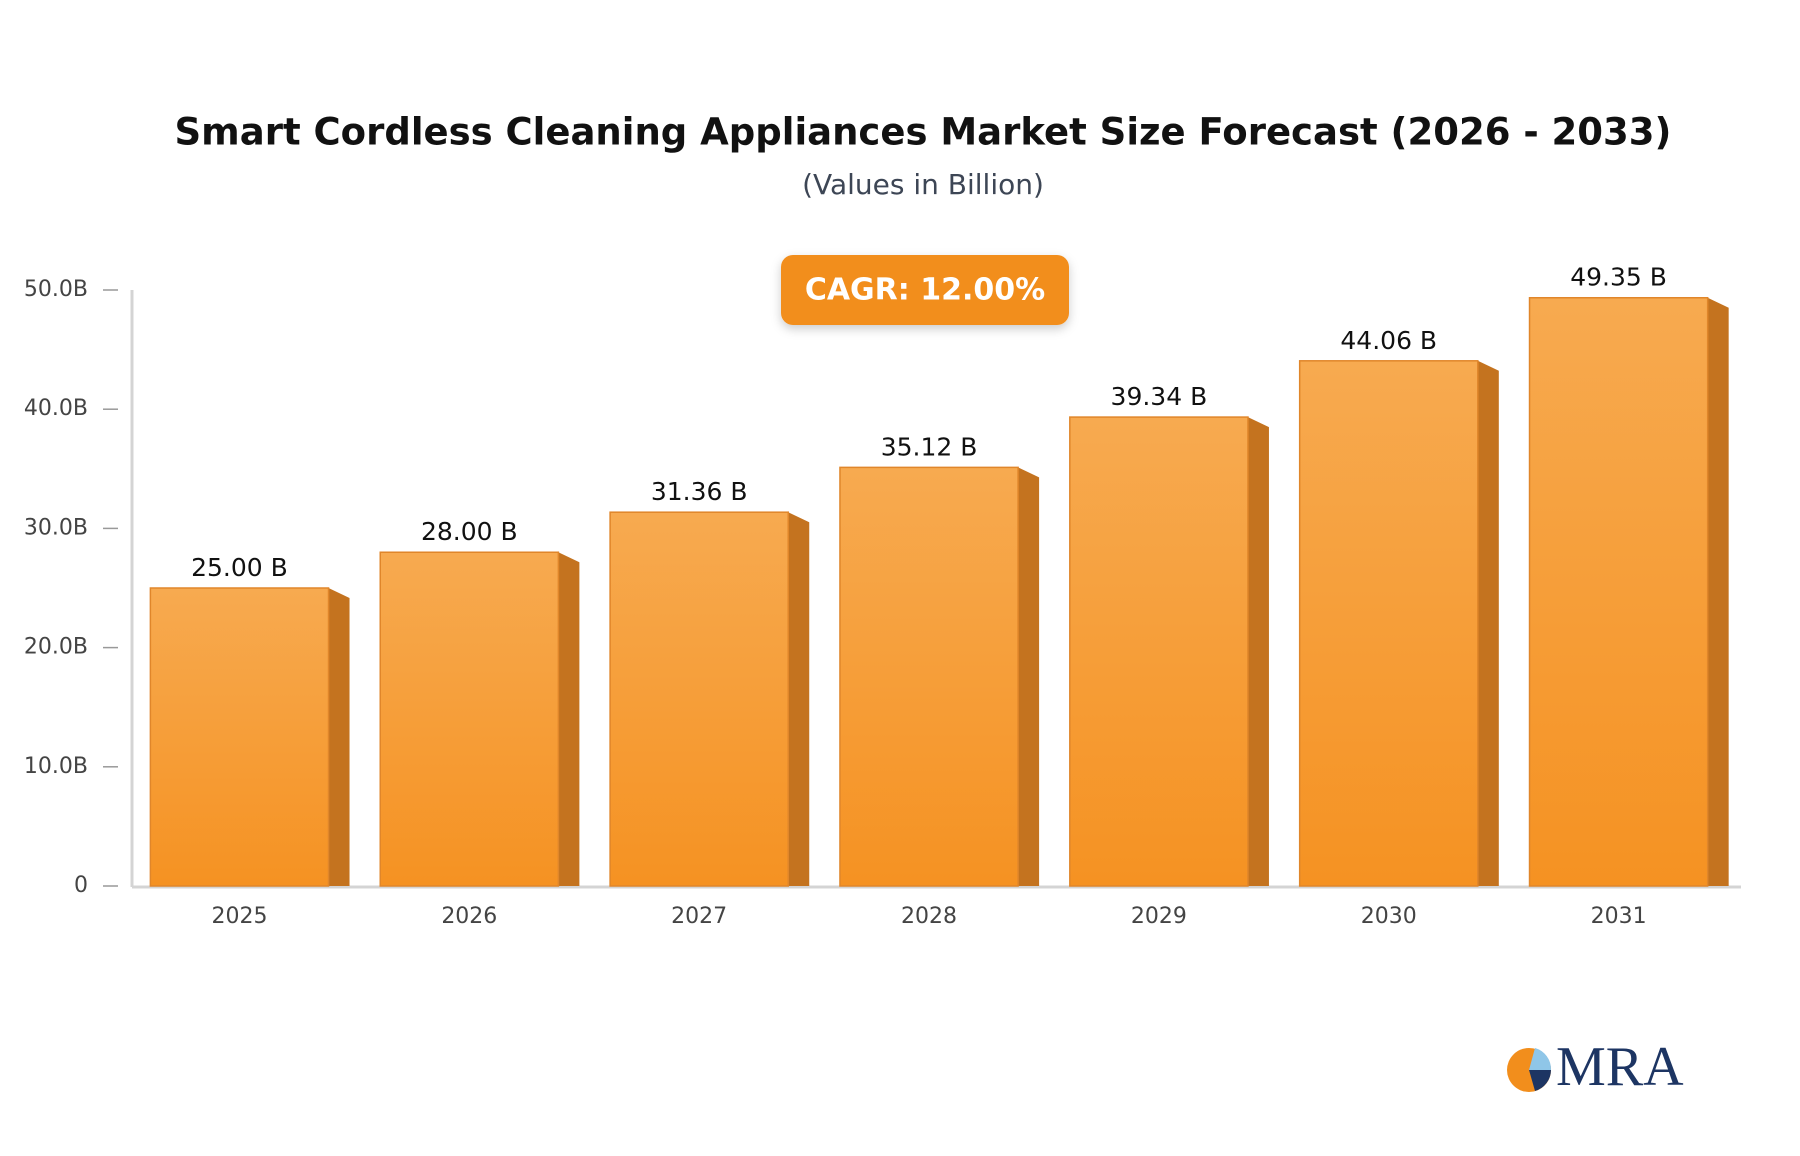  Describe the element at coordinates (239, 567) in the screenshot. I see `value-label: 25.00 B` at that location.